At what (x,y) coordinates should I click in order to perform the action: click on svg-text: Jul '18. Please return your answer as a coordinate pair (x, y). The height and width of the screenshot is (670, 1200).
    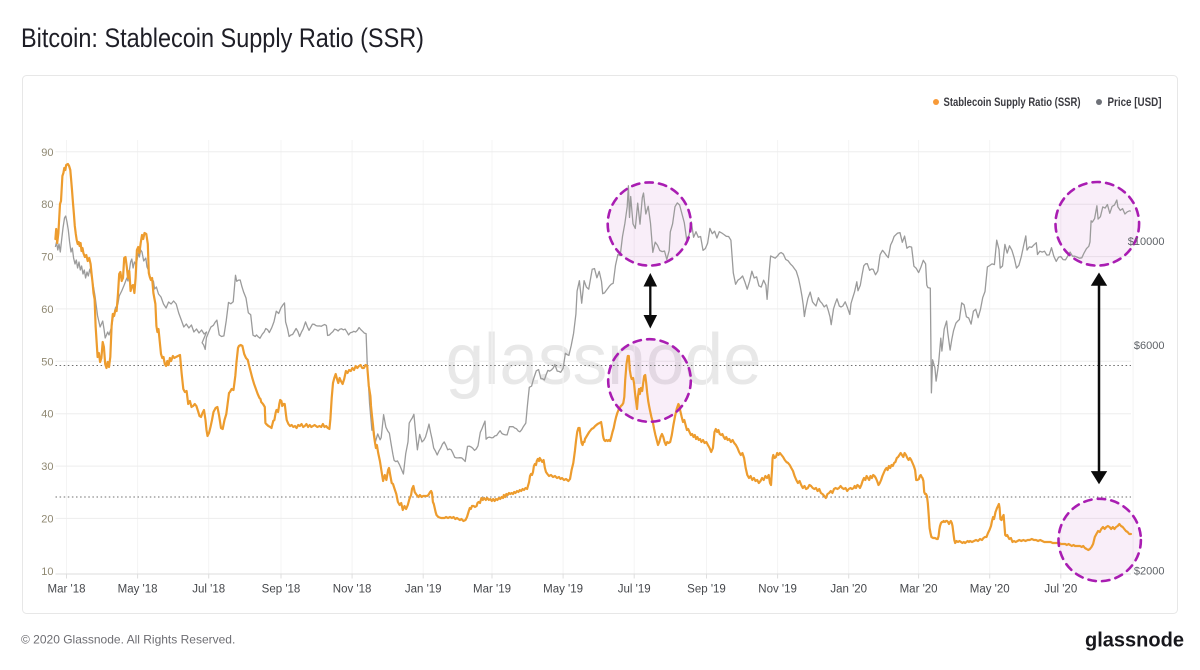
    Looking at the image, I should click on (208, 589).